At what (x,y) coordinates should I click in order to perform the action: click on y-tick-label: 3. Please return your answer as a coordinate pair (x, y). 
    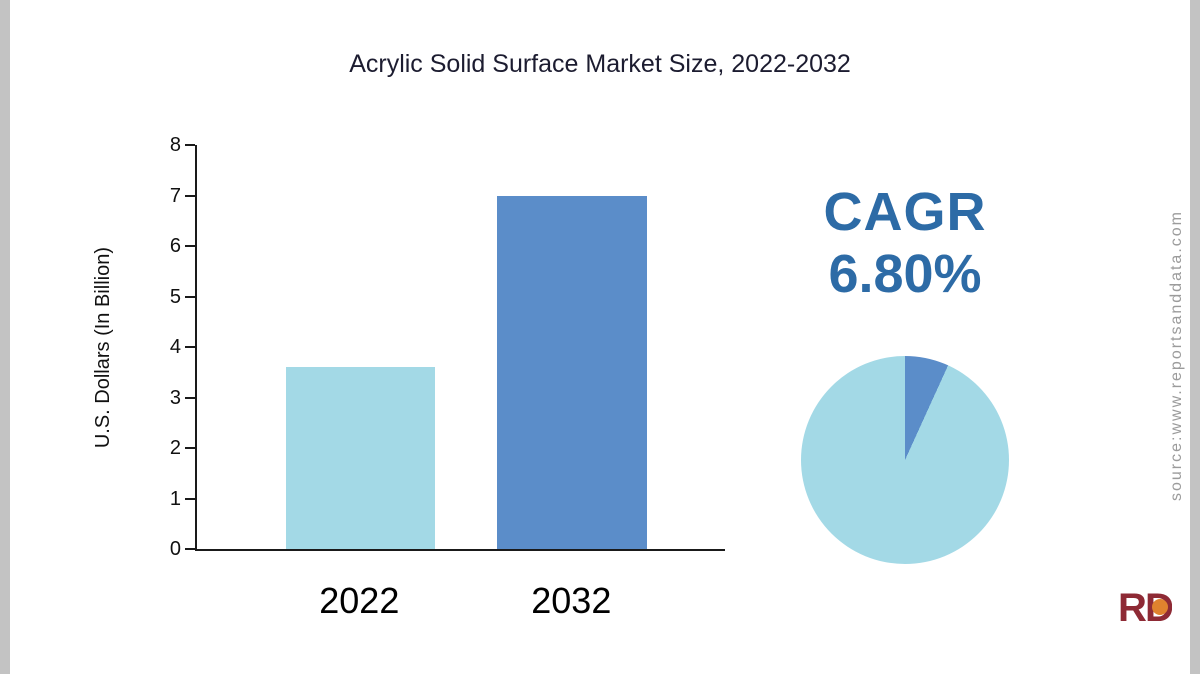
    Looking at the image, I should click on (175, 397).